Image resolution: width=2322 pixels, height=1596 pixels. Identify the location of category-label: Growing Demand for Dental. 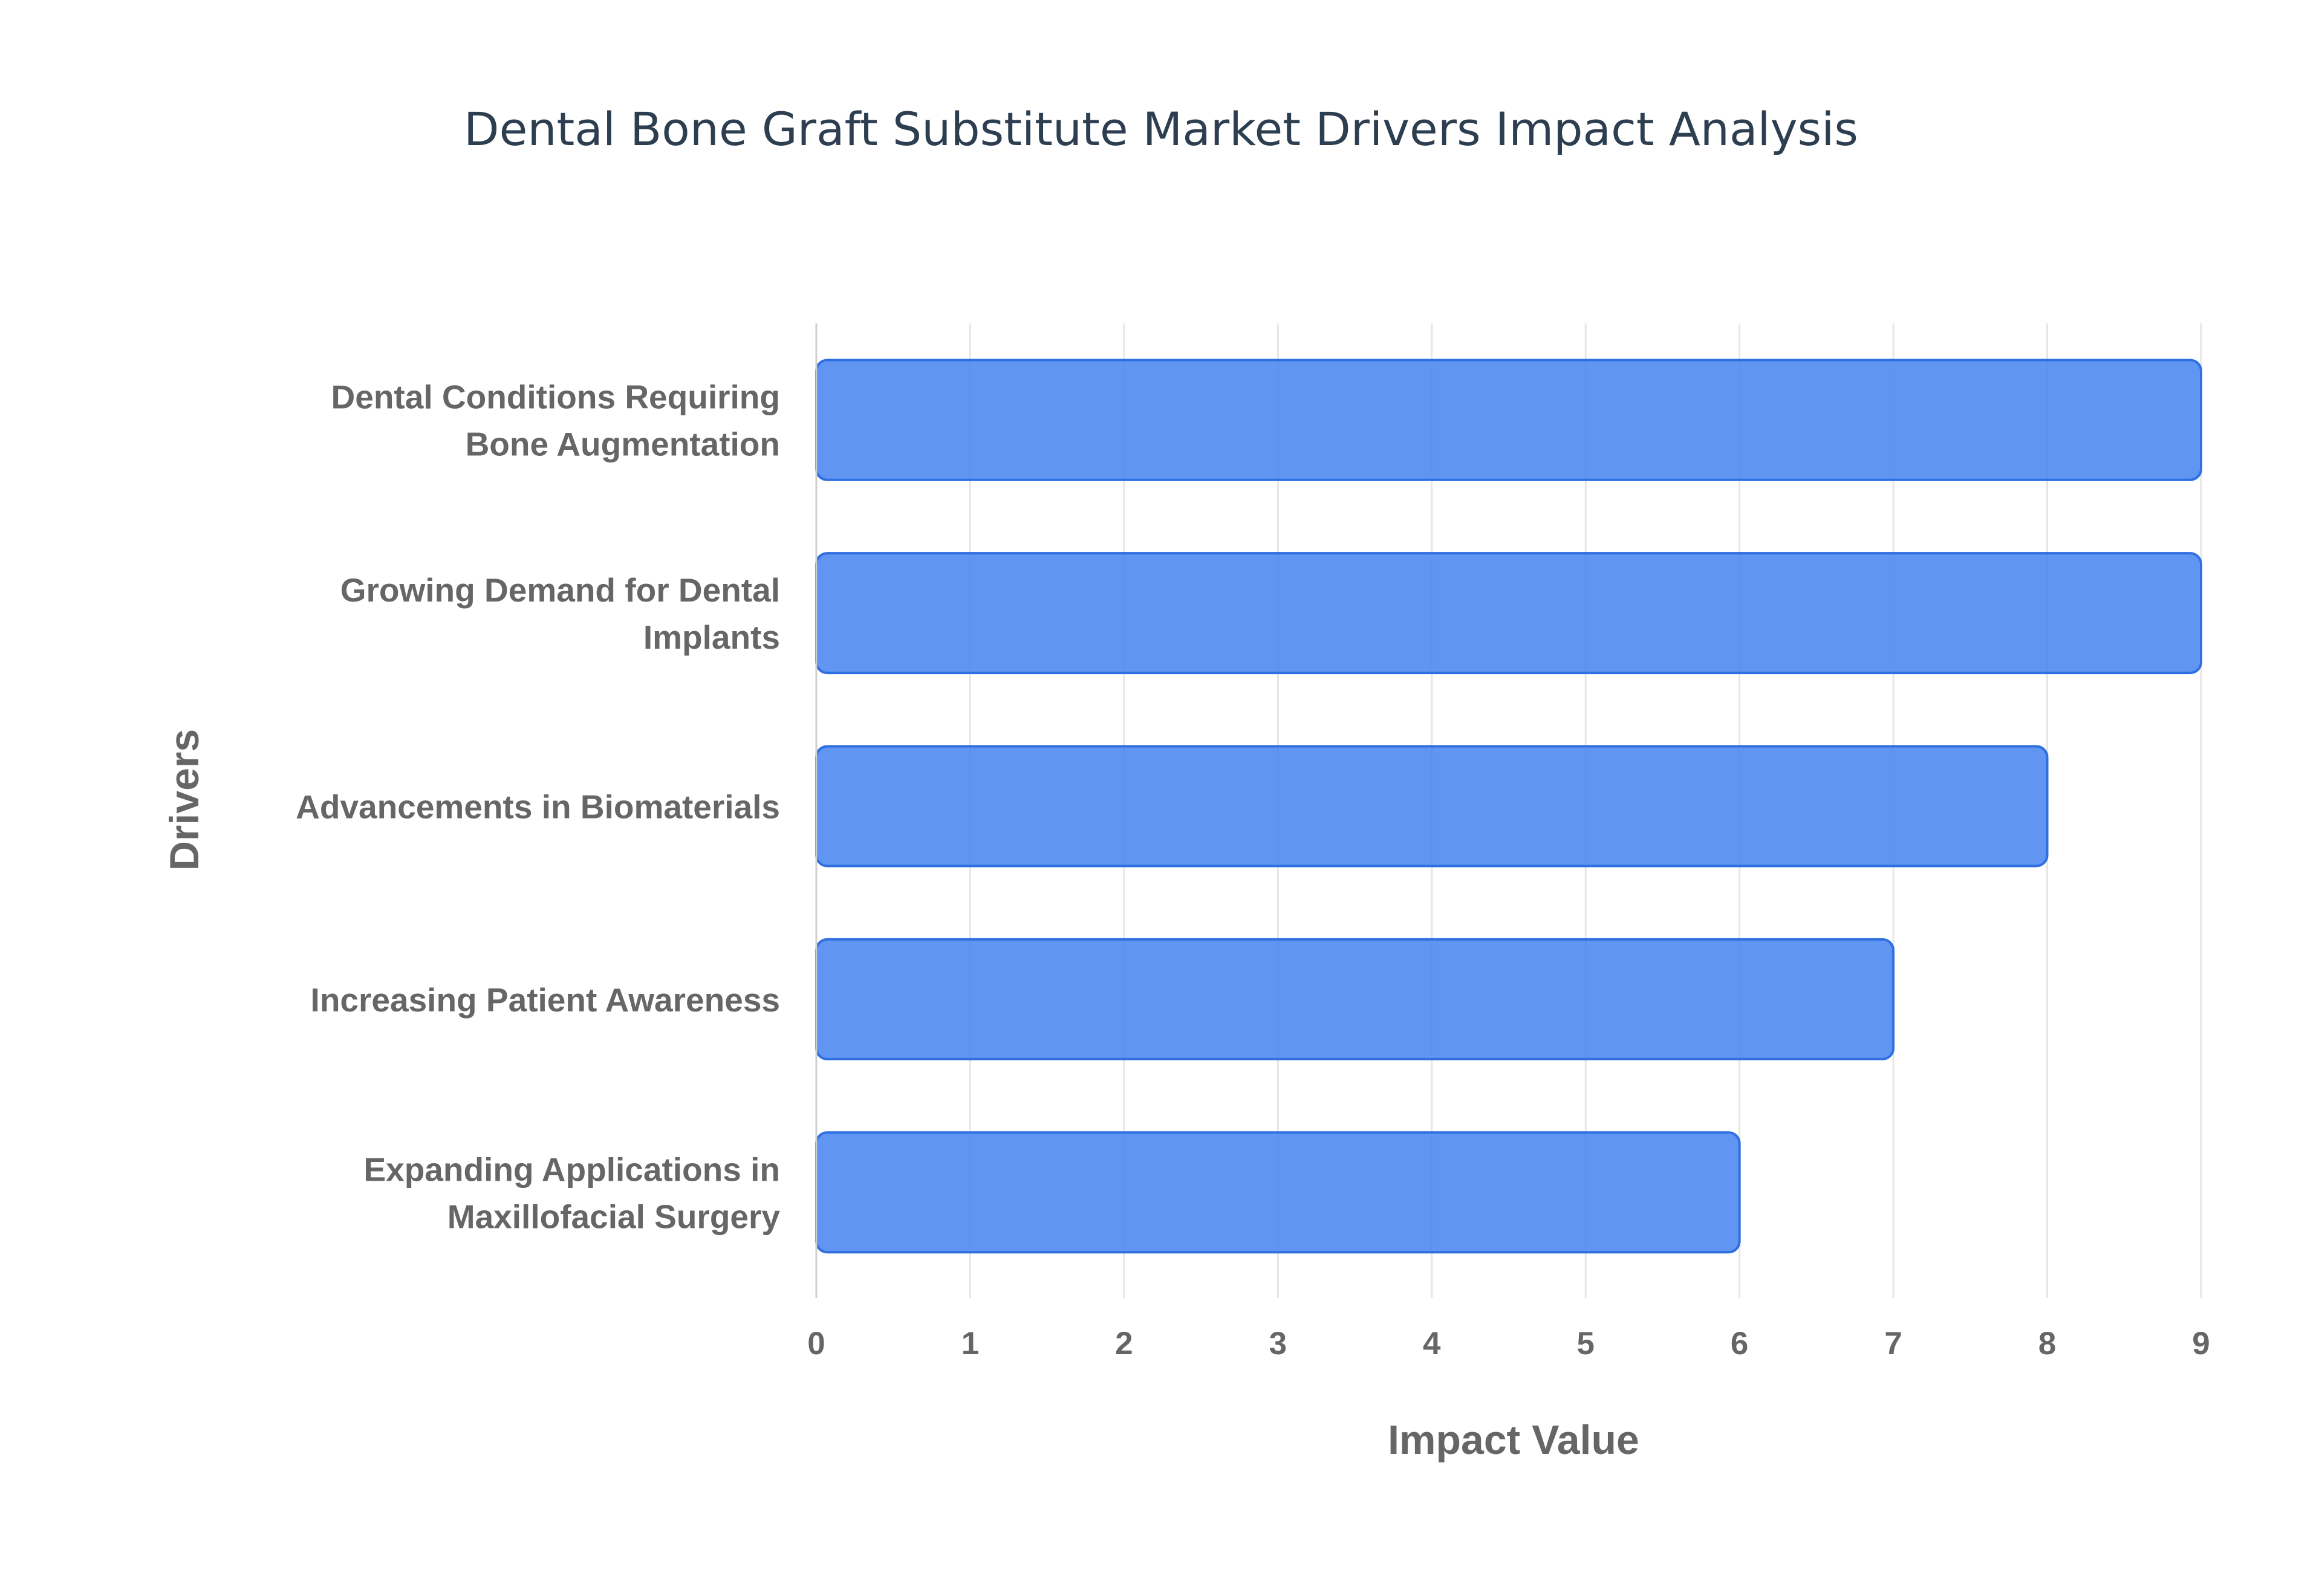
(560, 590).